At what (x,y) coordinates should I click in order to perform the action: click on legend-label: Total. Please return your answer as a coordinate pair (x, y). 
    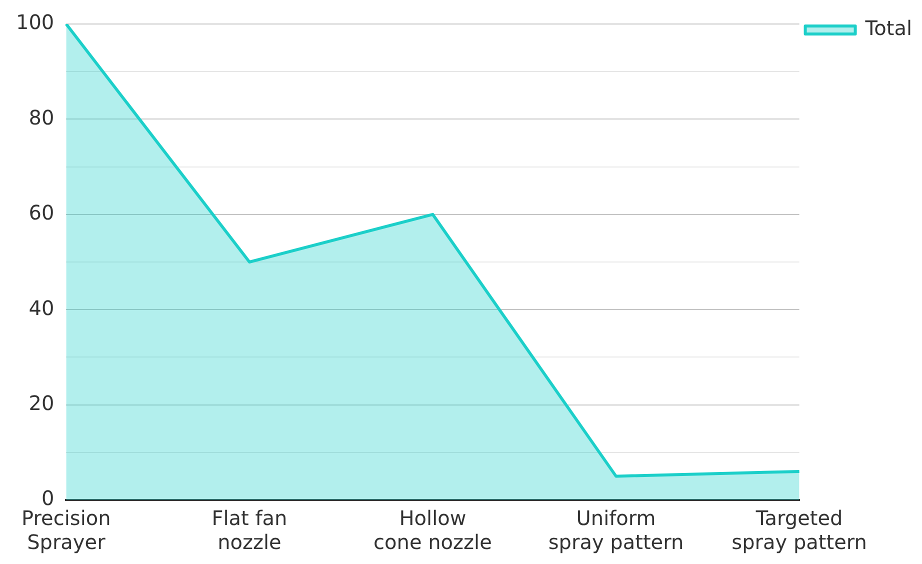
    Looking at the image, I should click on (888, 28).